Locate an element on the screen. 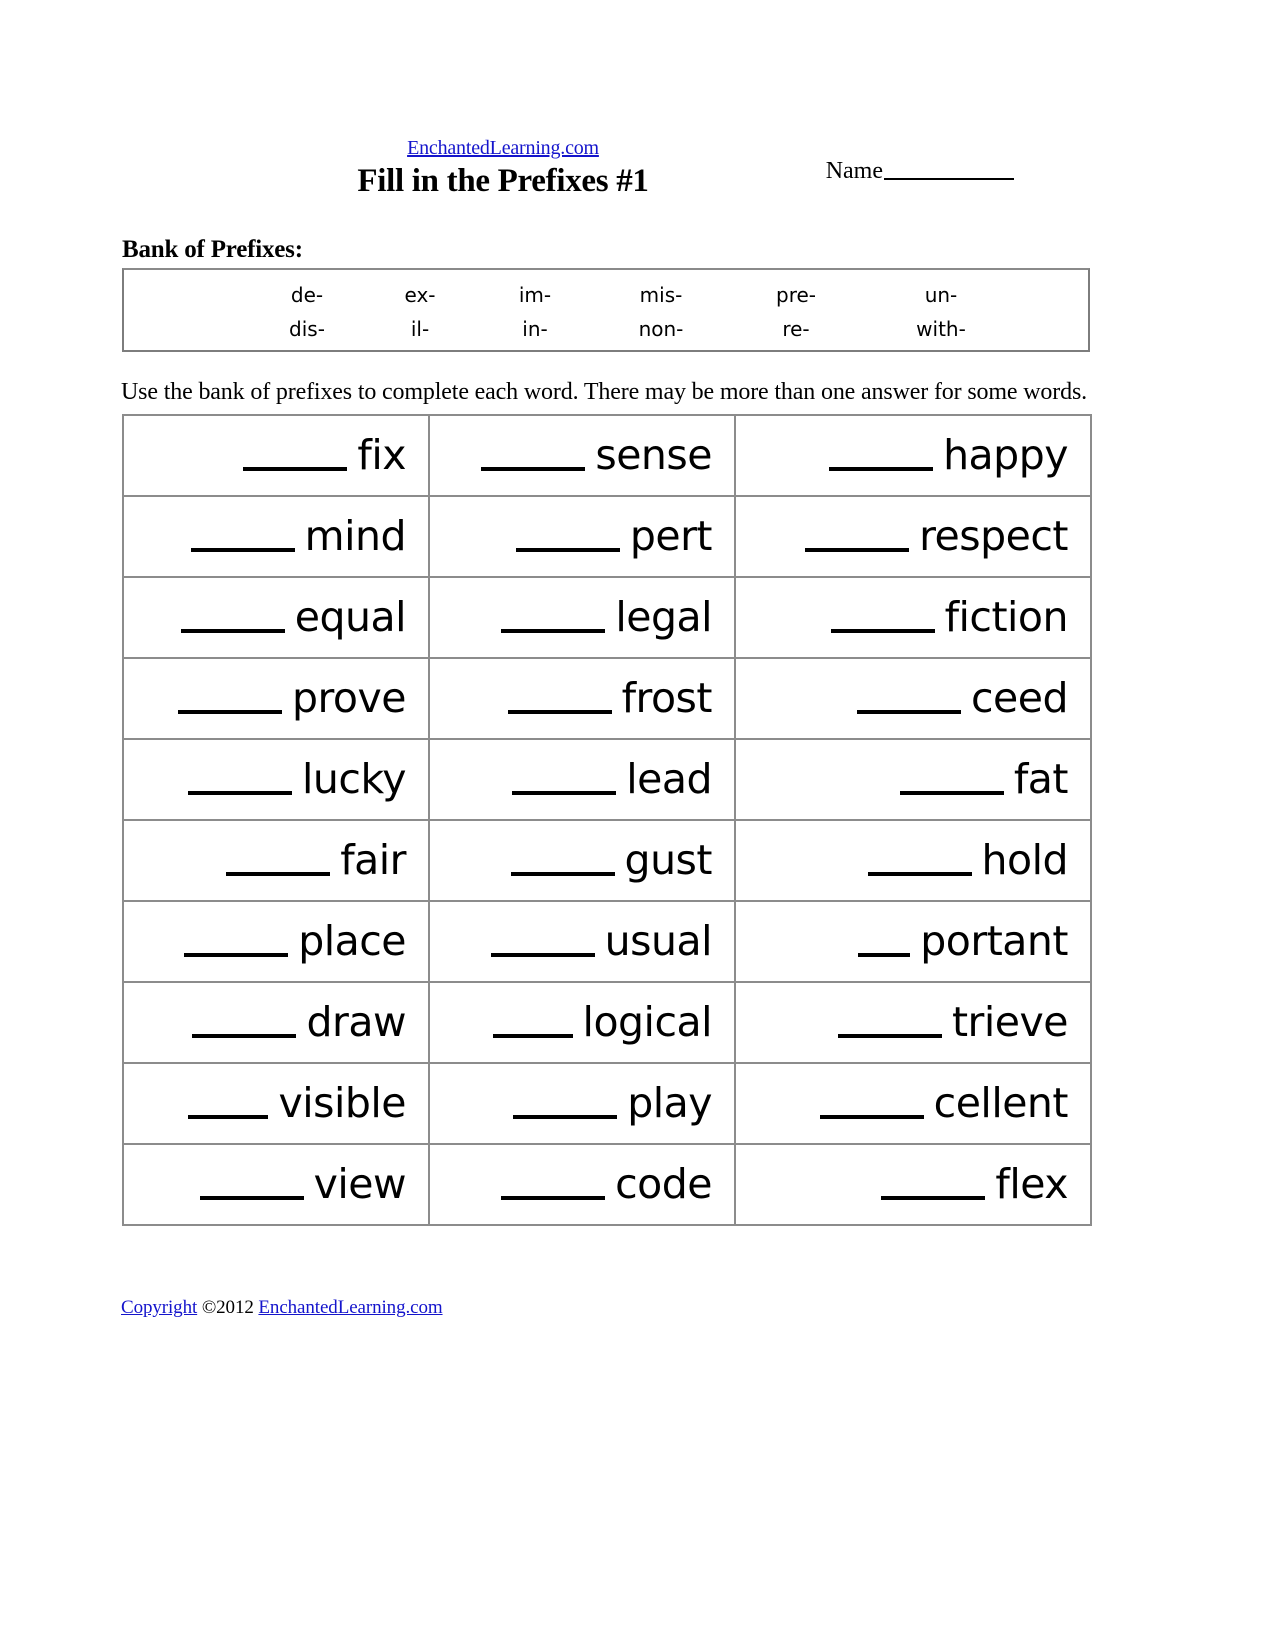 The image size is (1275, 1649). word-cell: gust is located at coordinates (582, 860).